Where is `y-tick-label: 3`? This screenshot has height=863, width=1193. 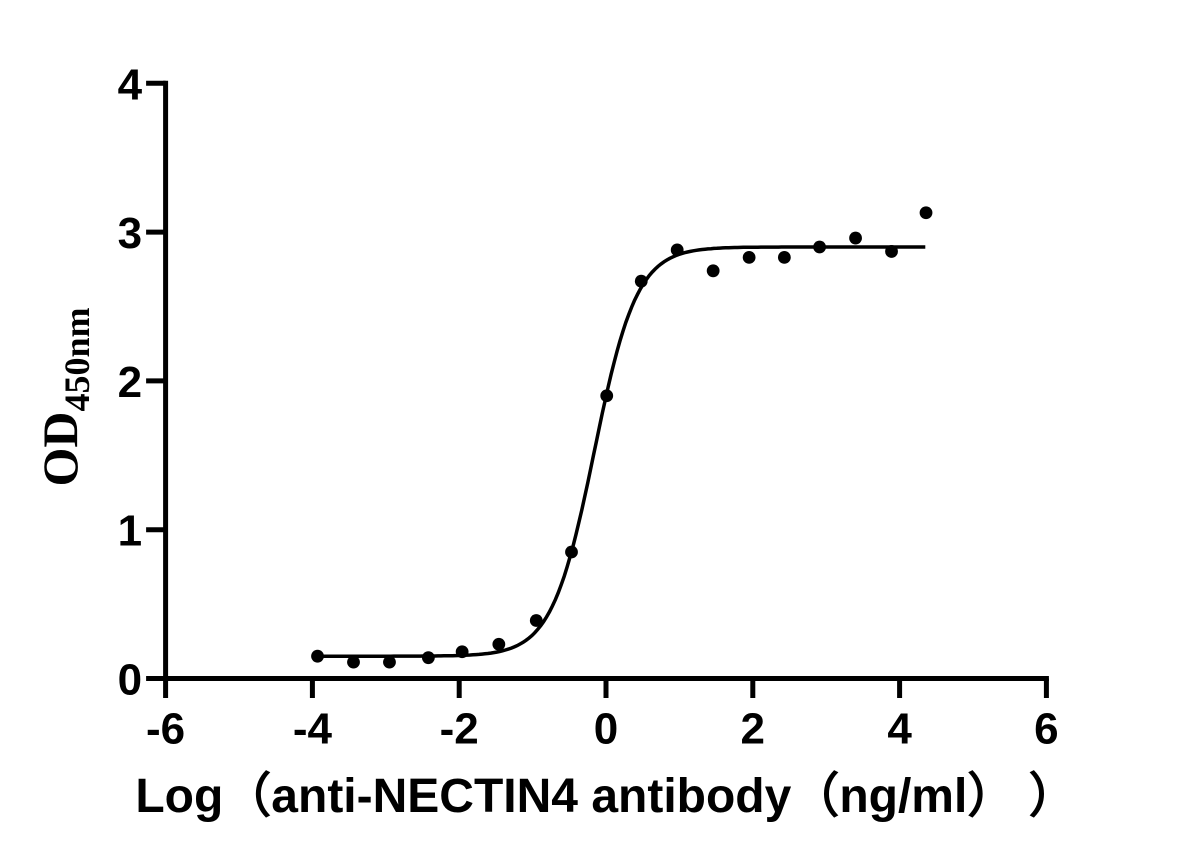
y-tick-label: 3 is located at coordinates (130, 233).